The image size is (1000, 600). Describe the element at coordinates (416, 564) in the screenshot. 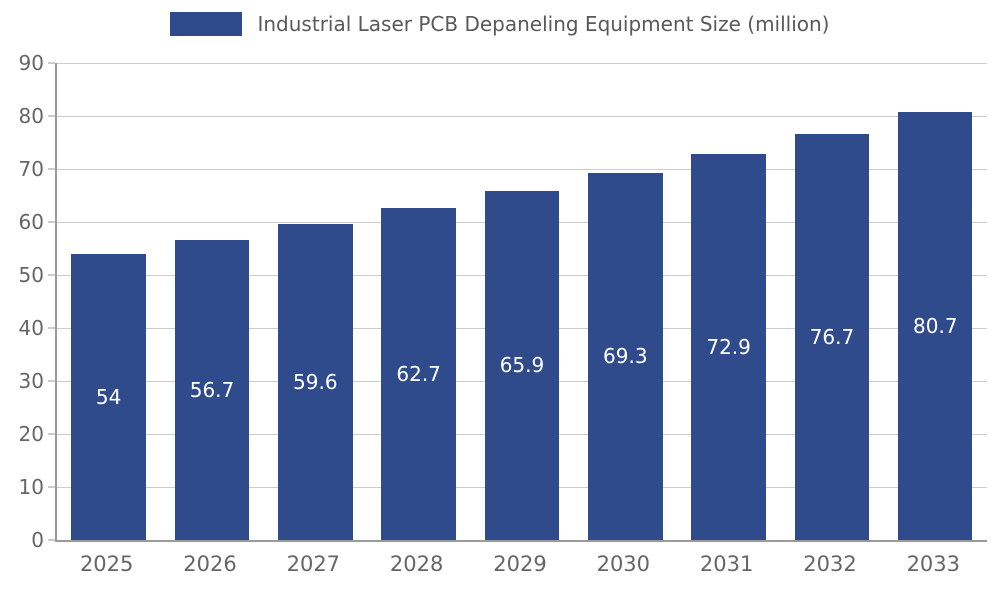

I see `x-axis-tick-label: 2028` at that location.